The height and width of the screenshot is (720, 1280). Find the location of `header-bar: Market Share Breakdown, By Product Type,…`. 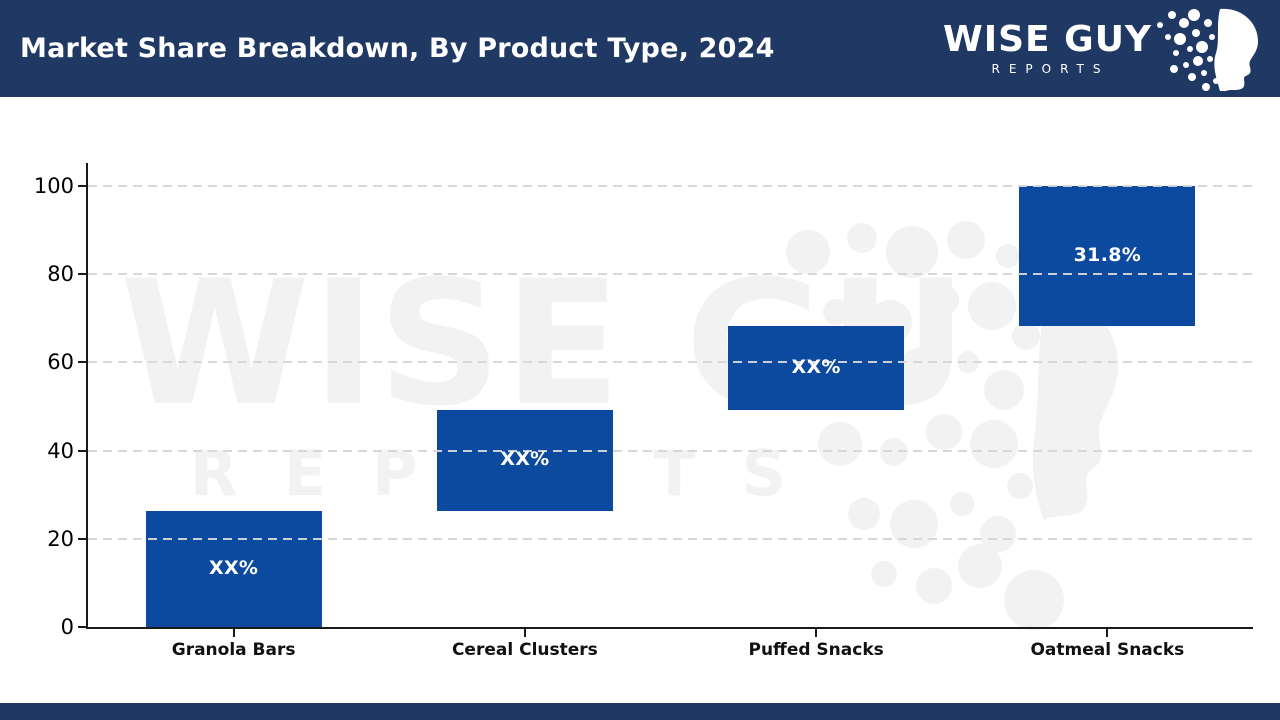

header-bar: Market Share Breakdown, By Product Type,… is located at coordinates (640, 48).